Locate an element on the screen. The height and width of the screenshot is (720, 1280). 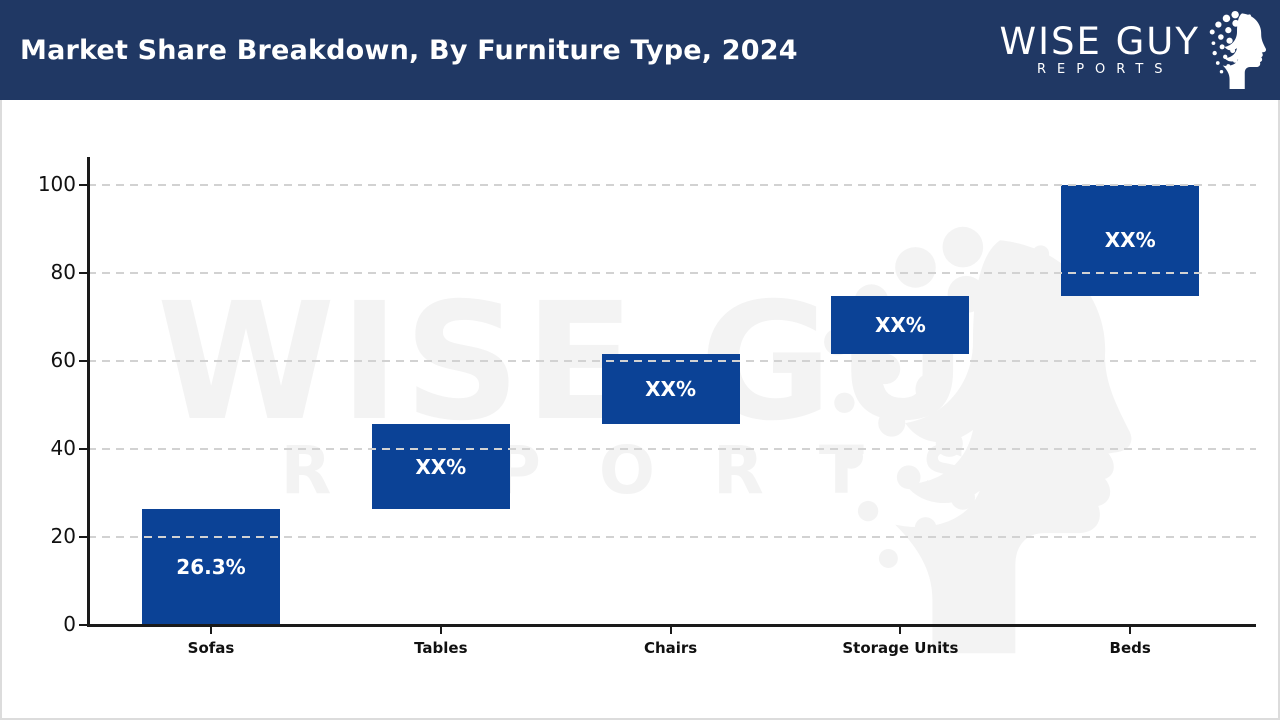
x-tick-tables is located at coordinates (440, 630).